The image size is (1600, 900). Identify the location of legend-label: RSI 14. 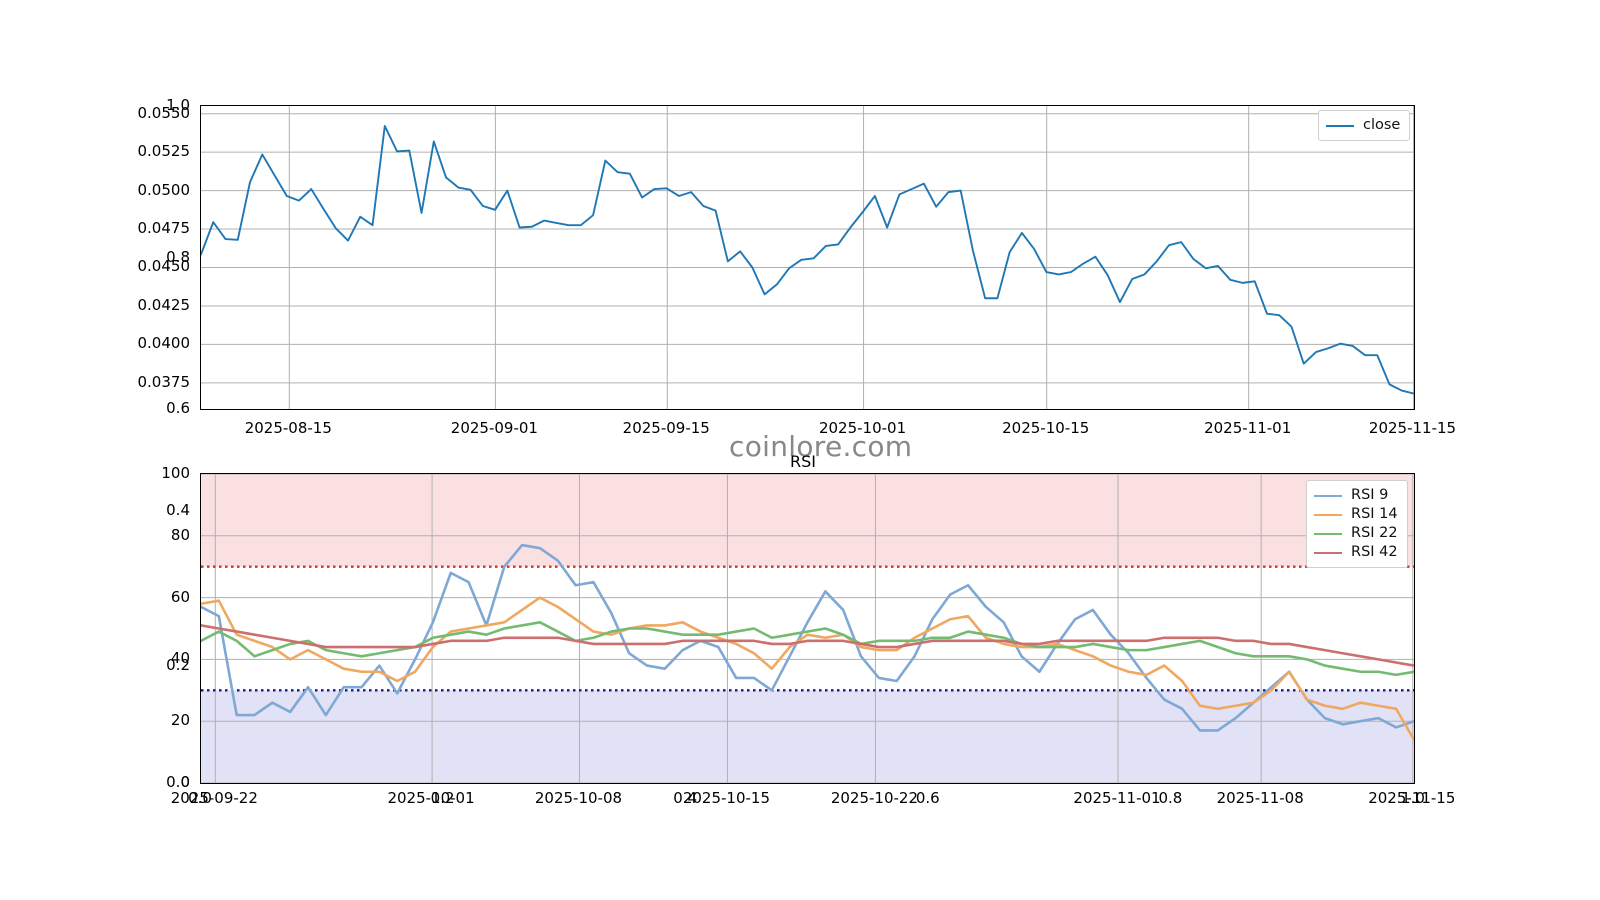
(1374, 514).